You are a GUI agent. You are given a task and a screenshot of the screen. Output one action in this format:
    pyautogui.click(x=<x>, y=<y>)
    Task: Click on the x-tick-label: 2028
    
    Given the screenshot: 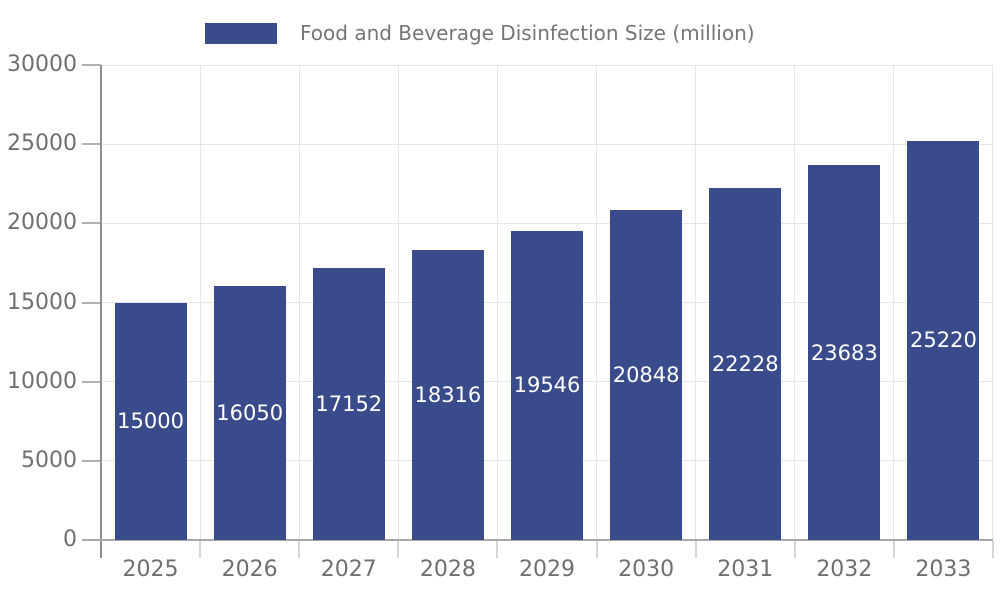 What is the action you would take?
    pyautogui.click(x=447, y=569)
    